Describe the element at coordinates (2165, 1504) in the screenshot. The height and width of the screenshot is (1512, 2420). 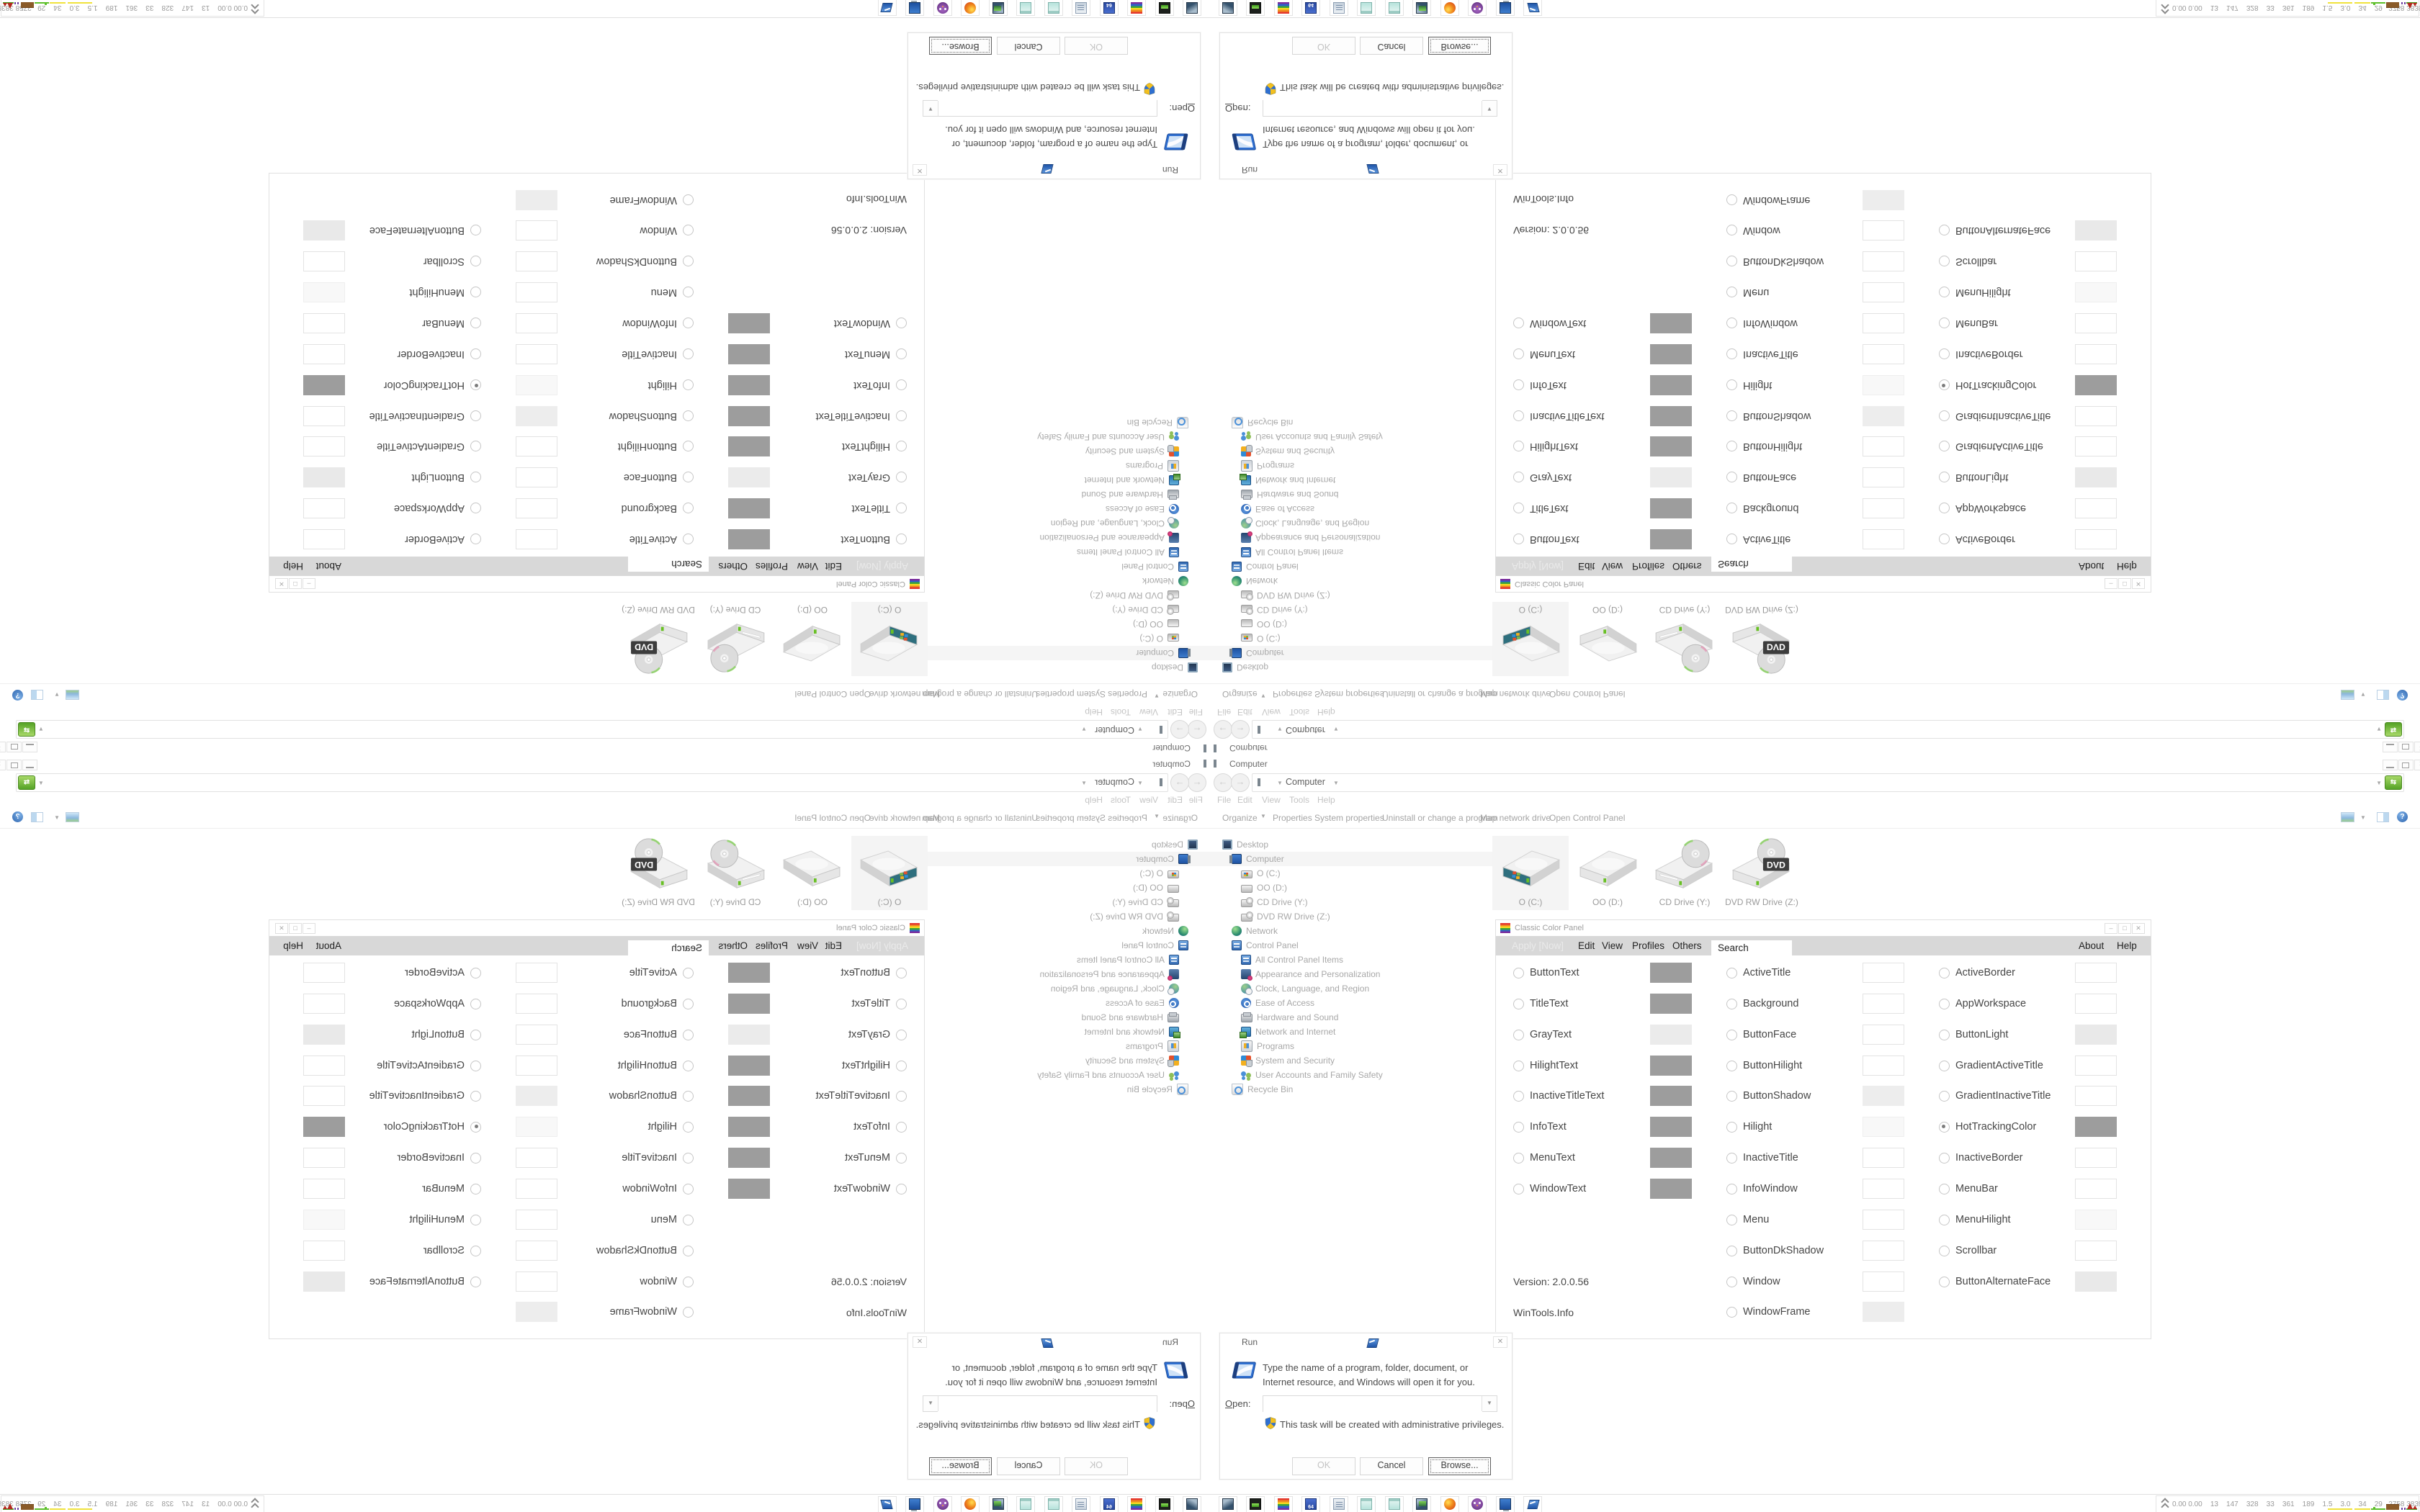
I see `tray-expand-icon` at that location.